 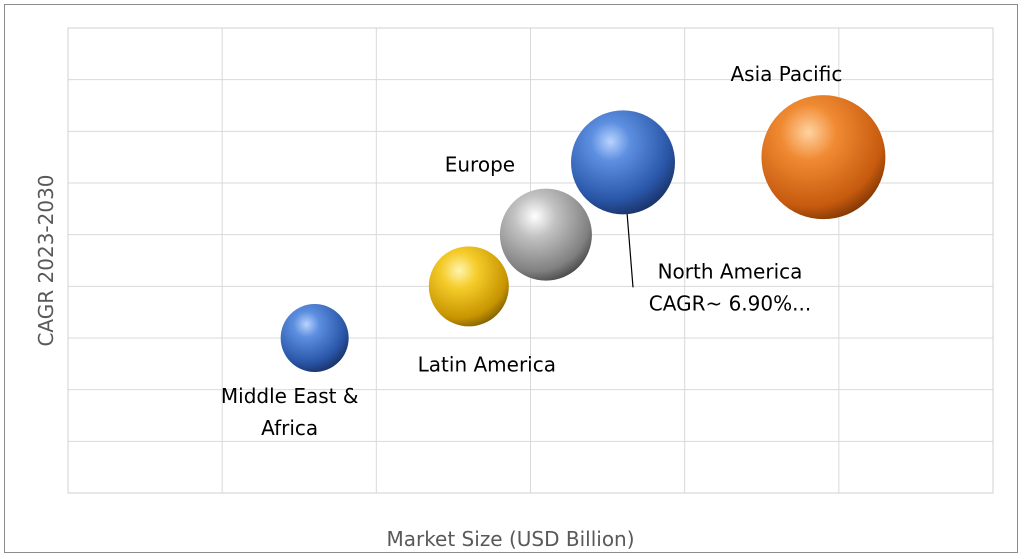 What do you see at coordinates (314, 338) in the screenshot?
I see `bubble-middle-east-africa` at bounding box center [314, 338].